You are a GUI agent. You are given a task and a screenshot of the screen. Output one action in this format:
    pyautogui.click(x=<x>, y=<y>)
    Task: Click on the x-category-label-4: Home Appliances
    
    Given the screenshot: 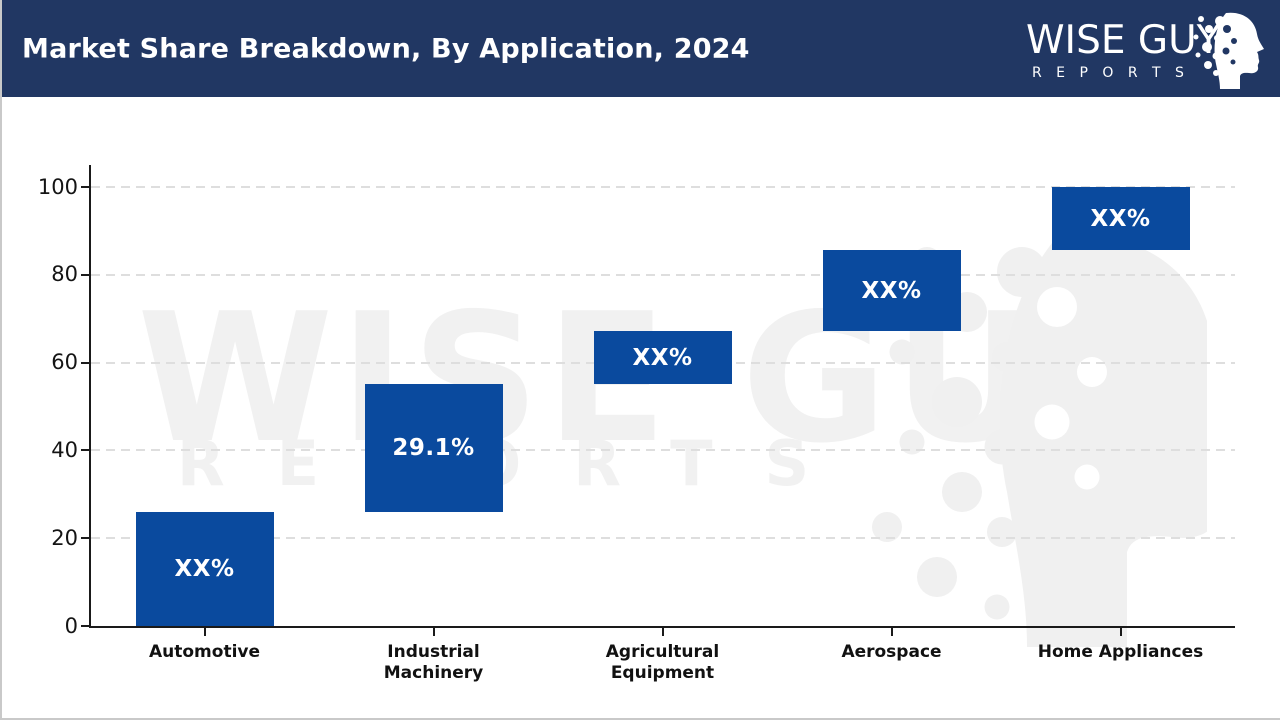 What is the action you would take?
    pyautogui.click(x=1121, y=652)
    